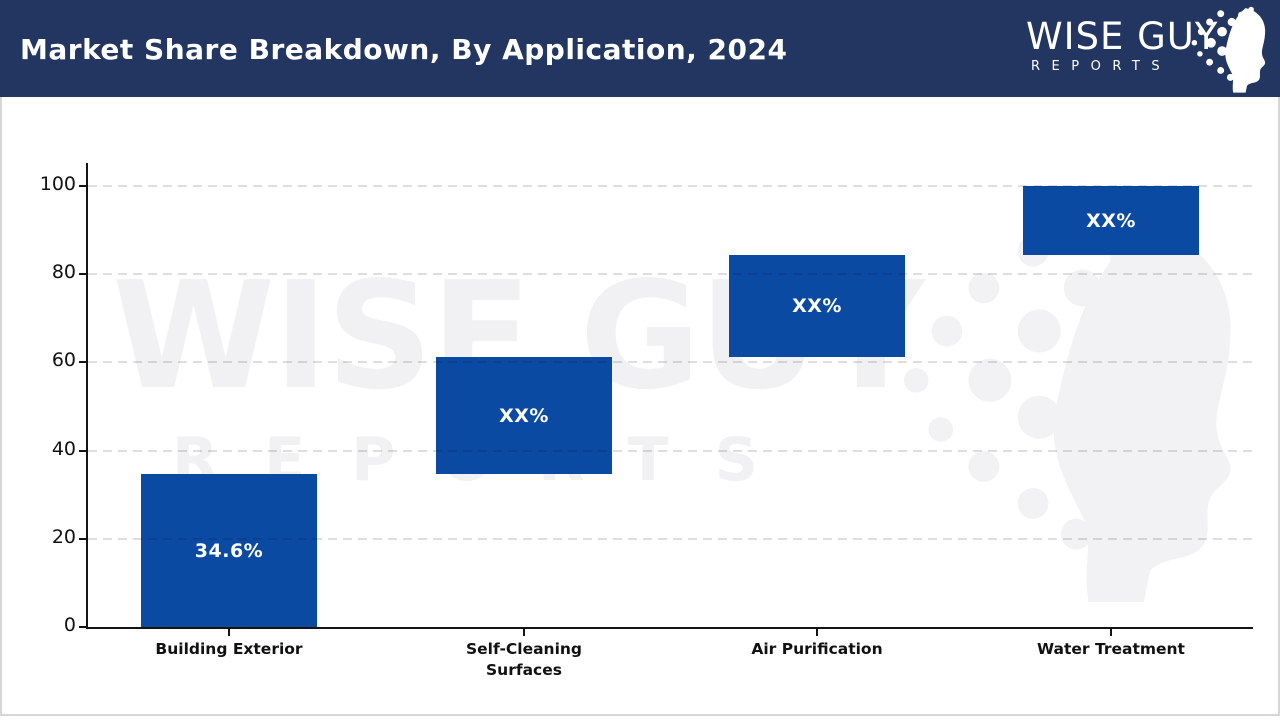 The image size is (1280, 720). I want to click on y-axis-tick-label: 80, so click(63, 272).